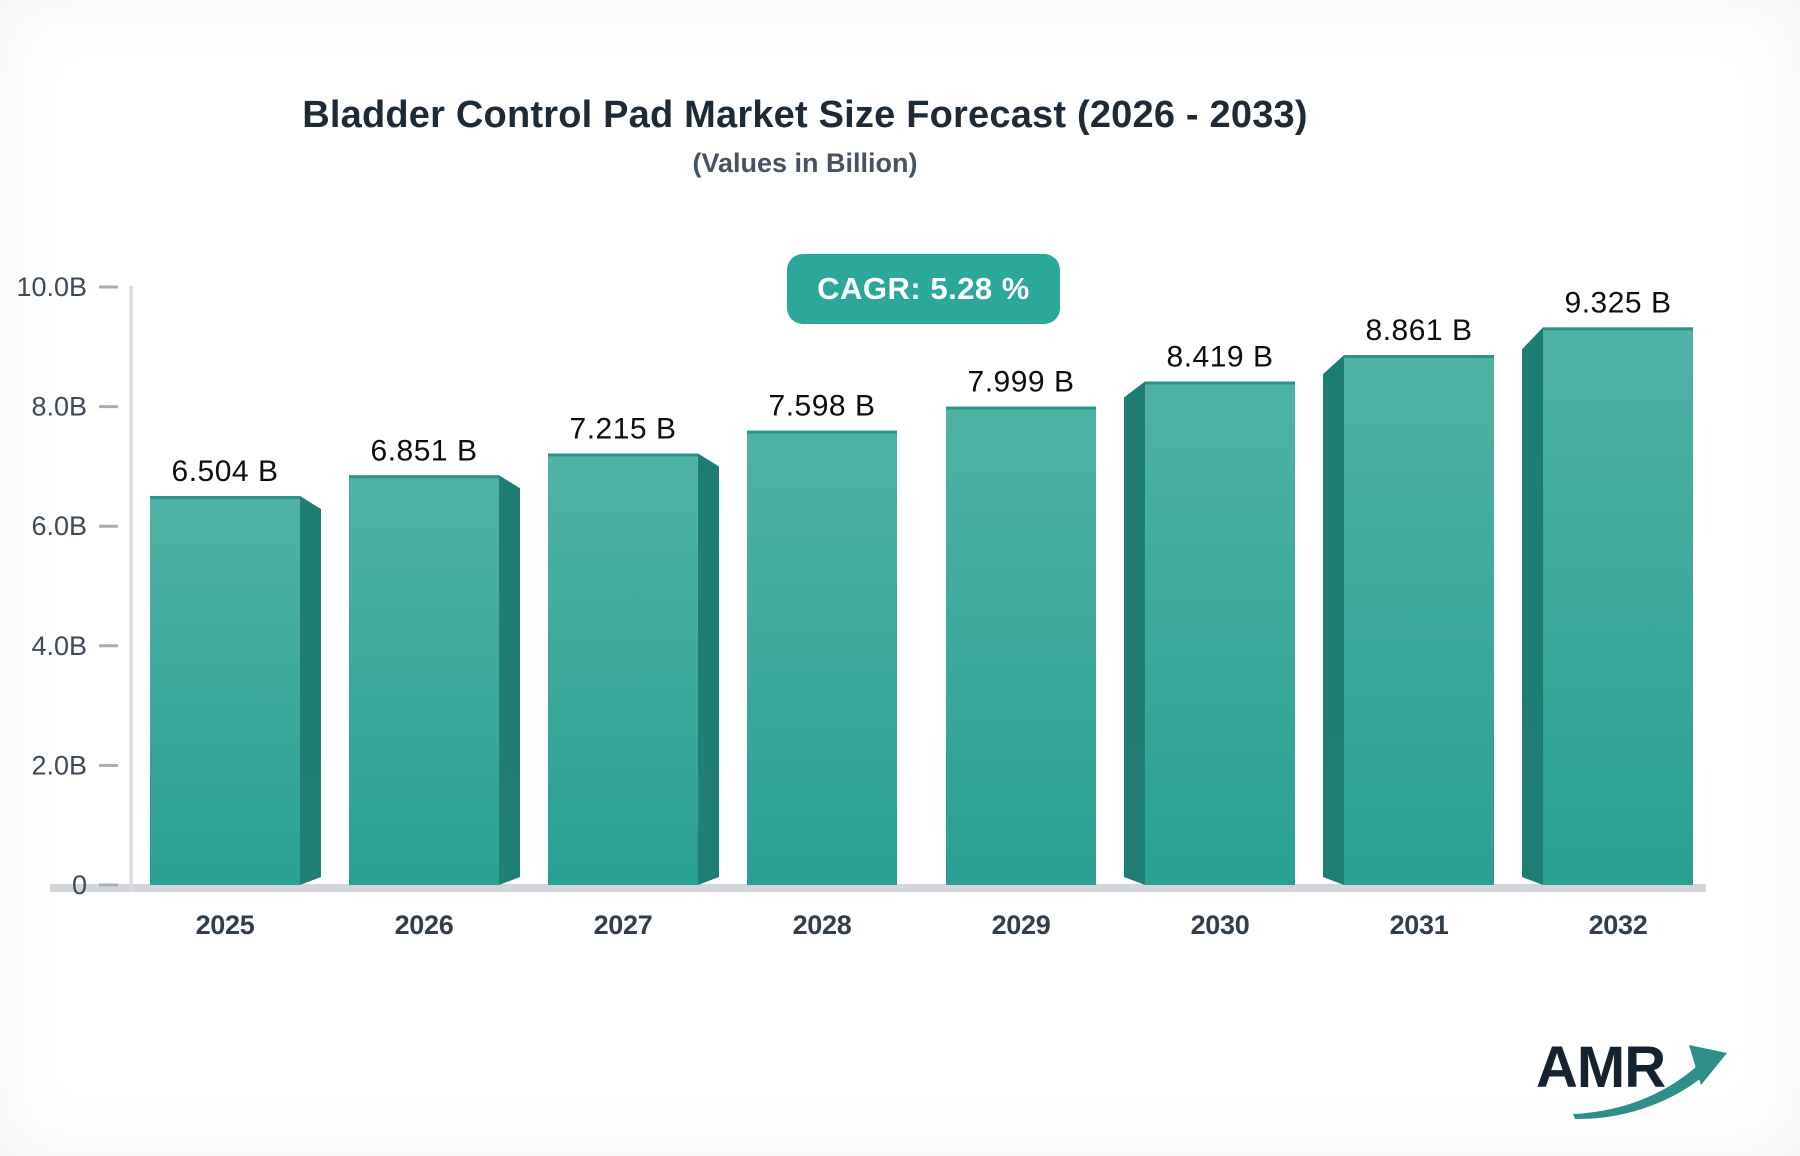  Describe the element at coordinates (1419, 330) in the screenshot. I see `bar-value-label: 8.861 B` at that location.